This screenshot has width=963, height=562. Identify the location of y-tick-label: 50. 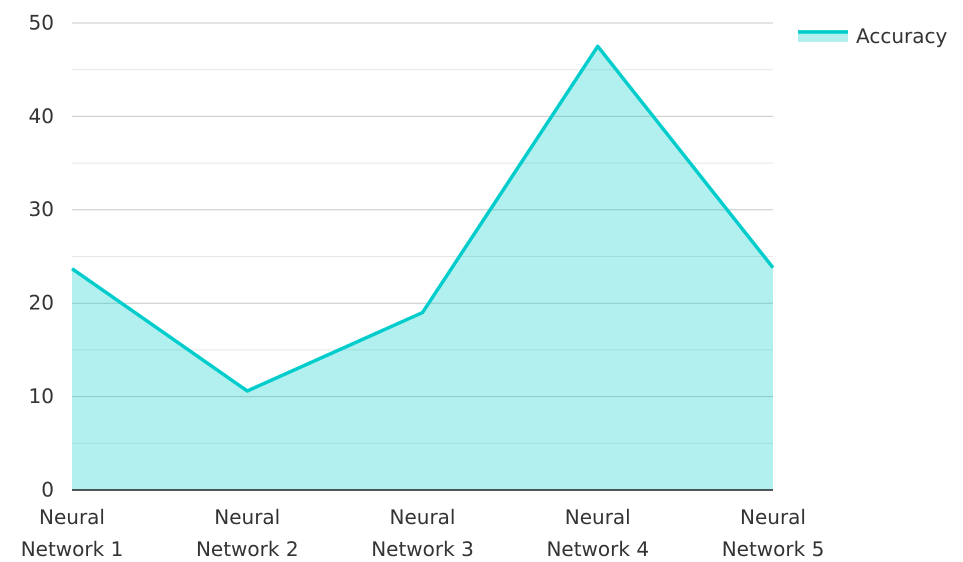
(41, 22).